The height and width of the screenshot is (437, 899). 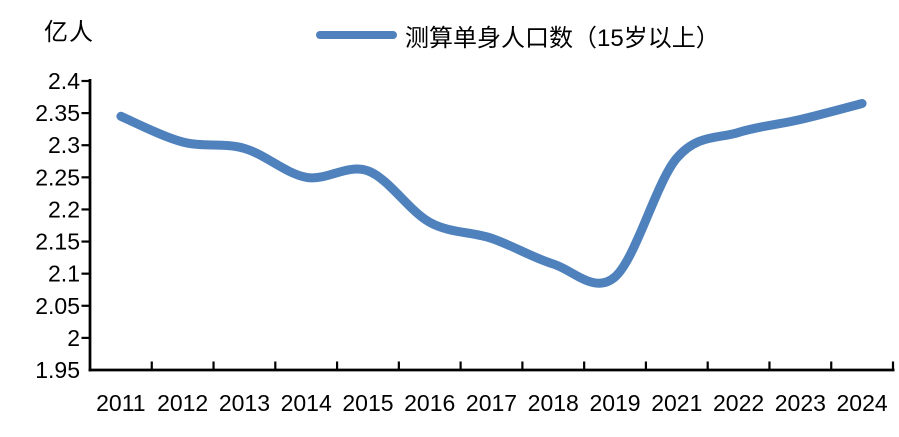 I want to click on x-tick-label: 2011, so click(x=120, y=403).